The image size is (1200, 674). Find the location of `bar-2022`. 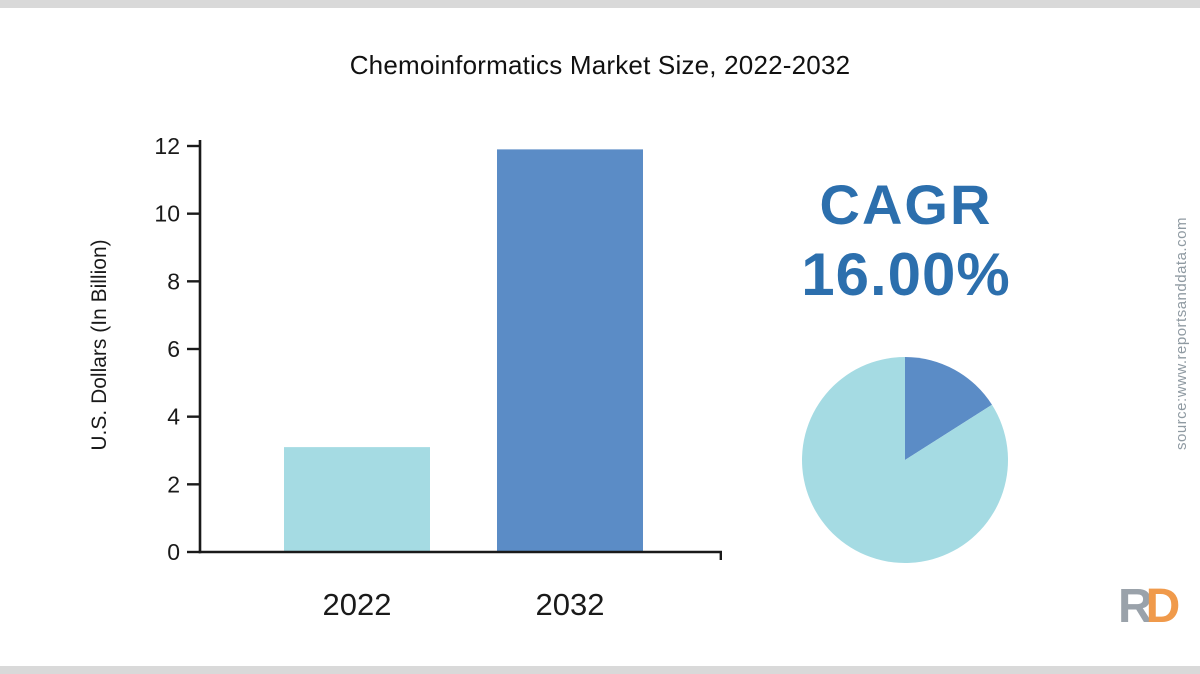

bar-2022 is located at coordinates (357, 499).